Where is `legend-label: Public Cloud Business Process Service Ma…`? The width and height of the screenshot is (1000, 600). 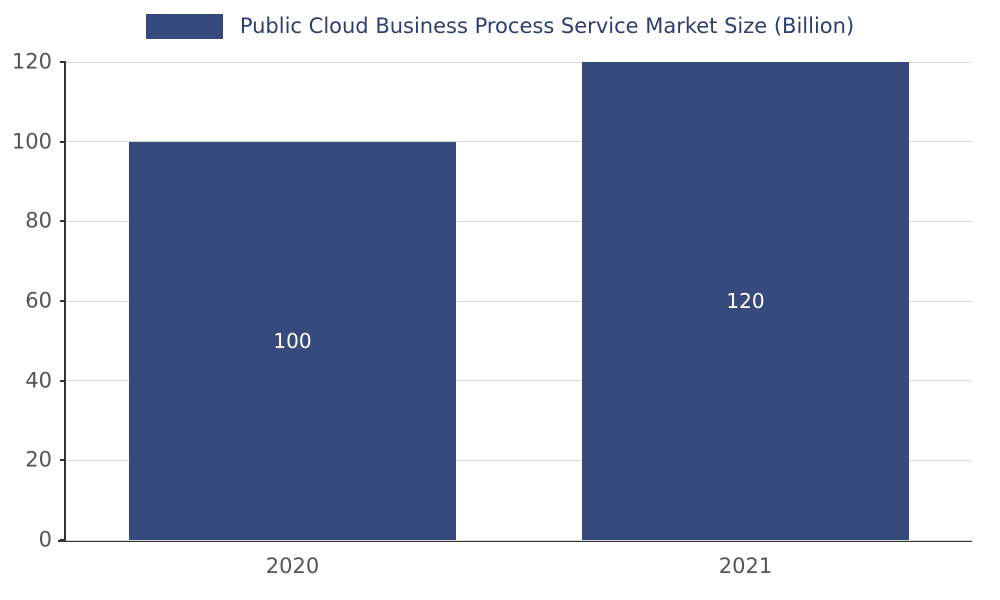
legend-label: Public Cloud Business Process Service Ma… is located at coordinates (547, 26).